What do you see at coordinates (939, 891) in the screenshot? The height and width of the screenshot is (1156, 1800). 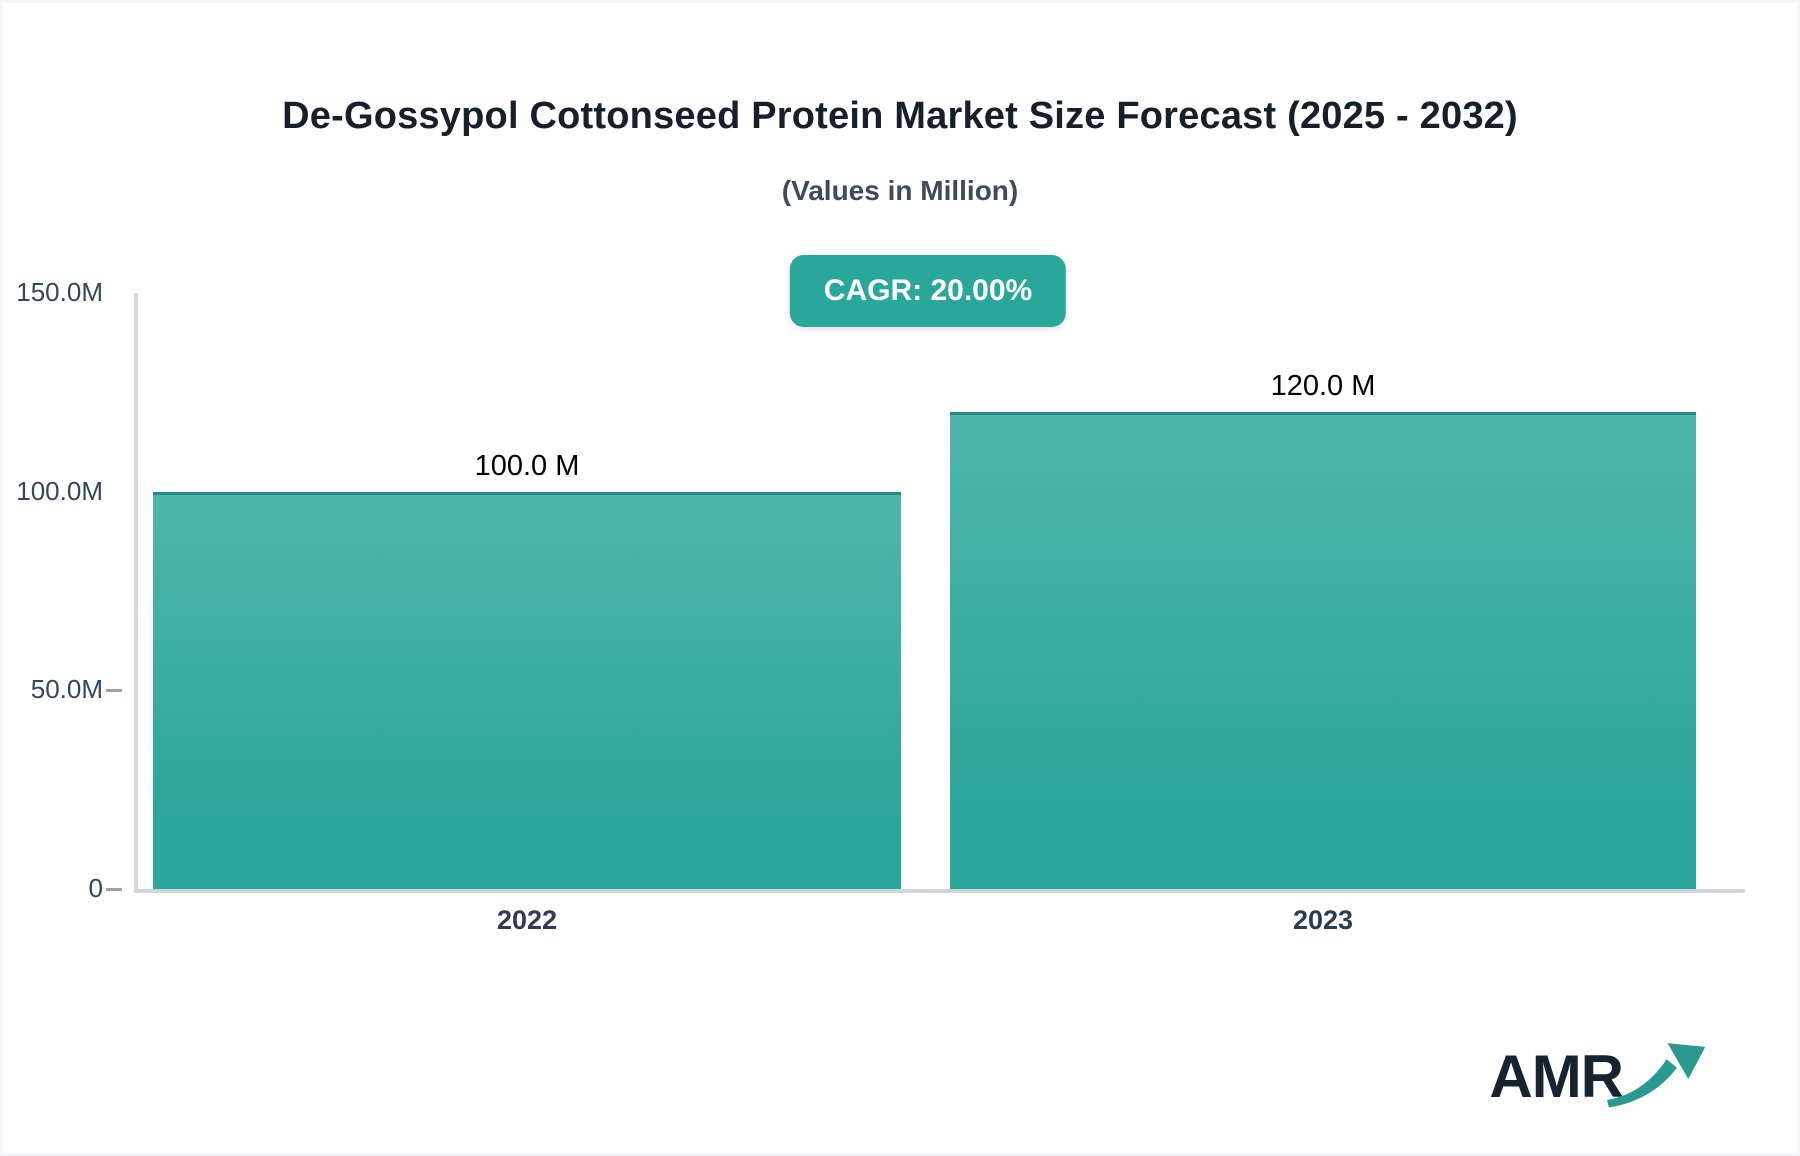 I see `x-axis-line` at bounding box center [939, 891].